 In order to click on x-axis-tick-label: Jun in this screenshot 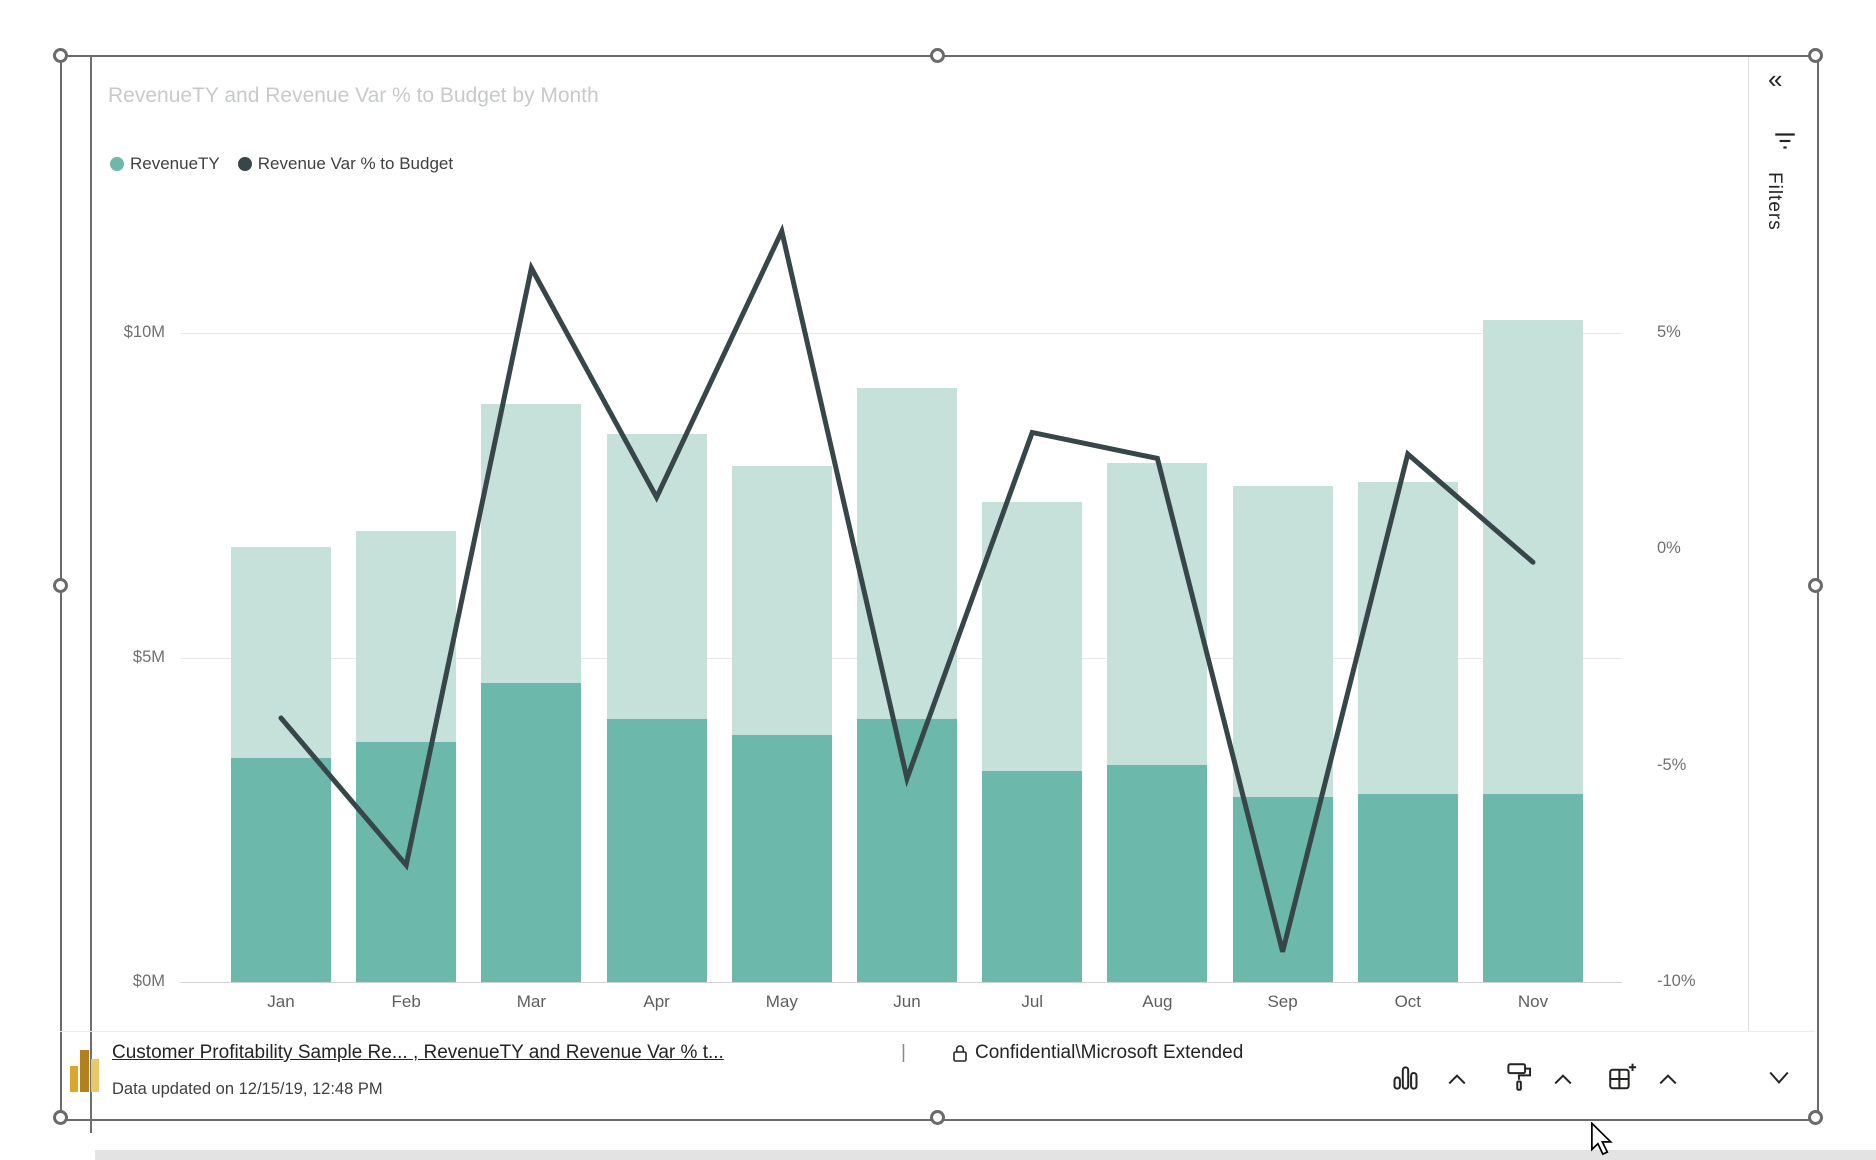, I will do `click(907, 1001)`.